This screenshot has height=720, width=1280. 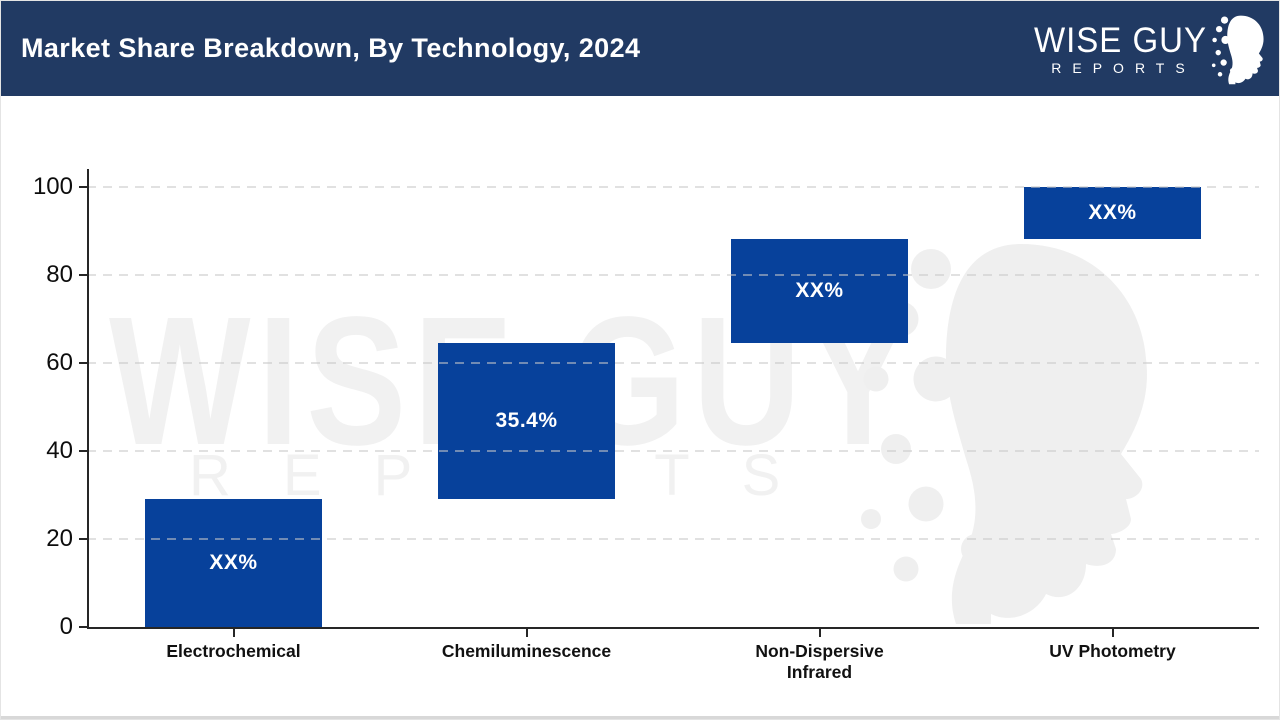 I want to click on wiseguy-head-icon, so click(x=1237, y=50).